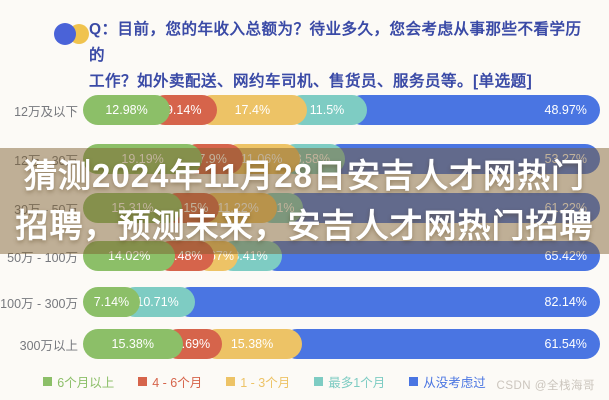 This screenshot has height=400, width=609. What do you see at coordinates (265, 383) in the screenshot?
I see `legend-label: 1 - 3个月` at bounding box center [265, 383].